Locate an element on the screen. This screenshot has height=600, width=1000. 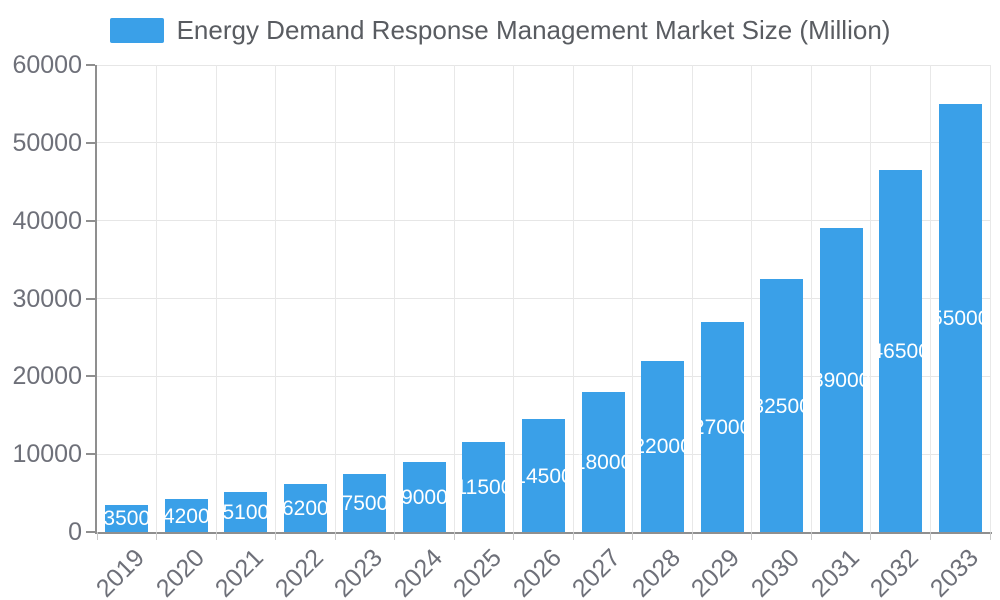
x-tick-label: 2030 is located at coordinates (775, 571).